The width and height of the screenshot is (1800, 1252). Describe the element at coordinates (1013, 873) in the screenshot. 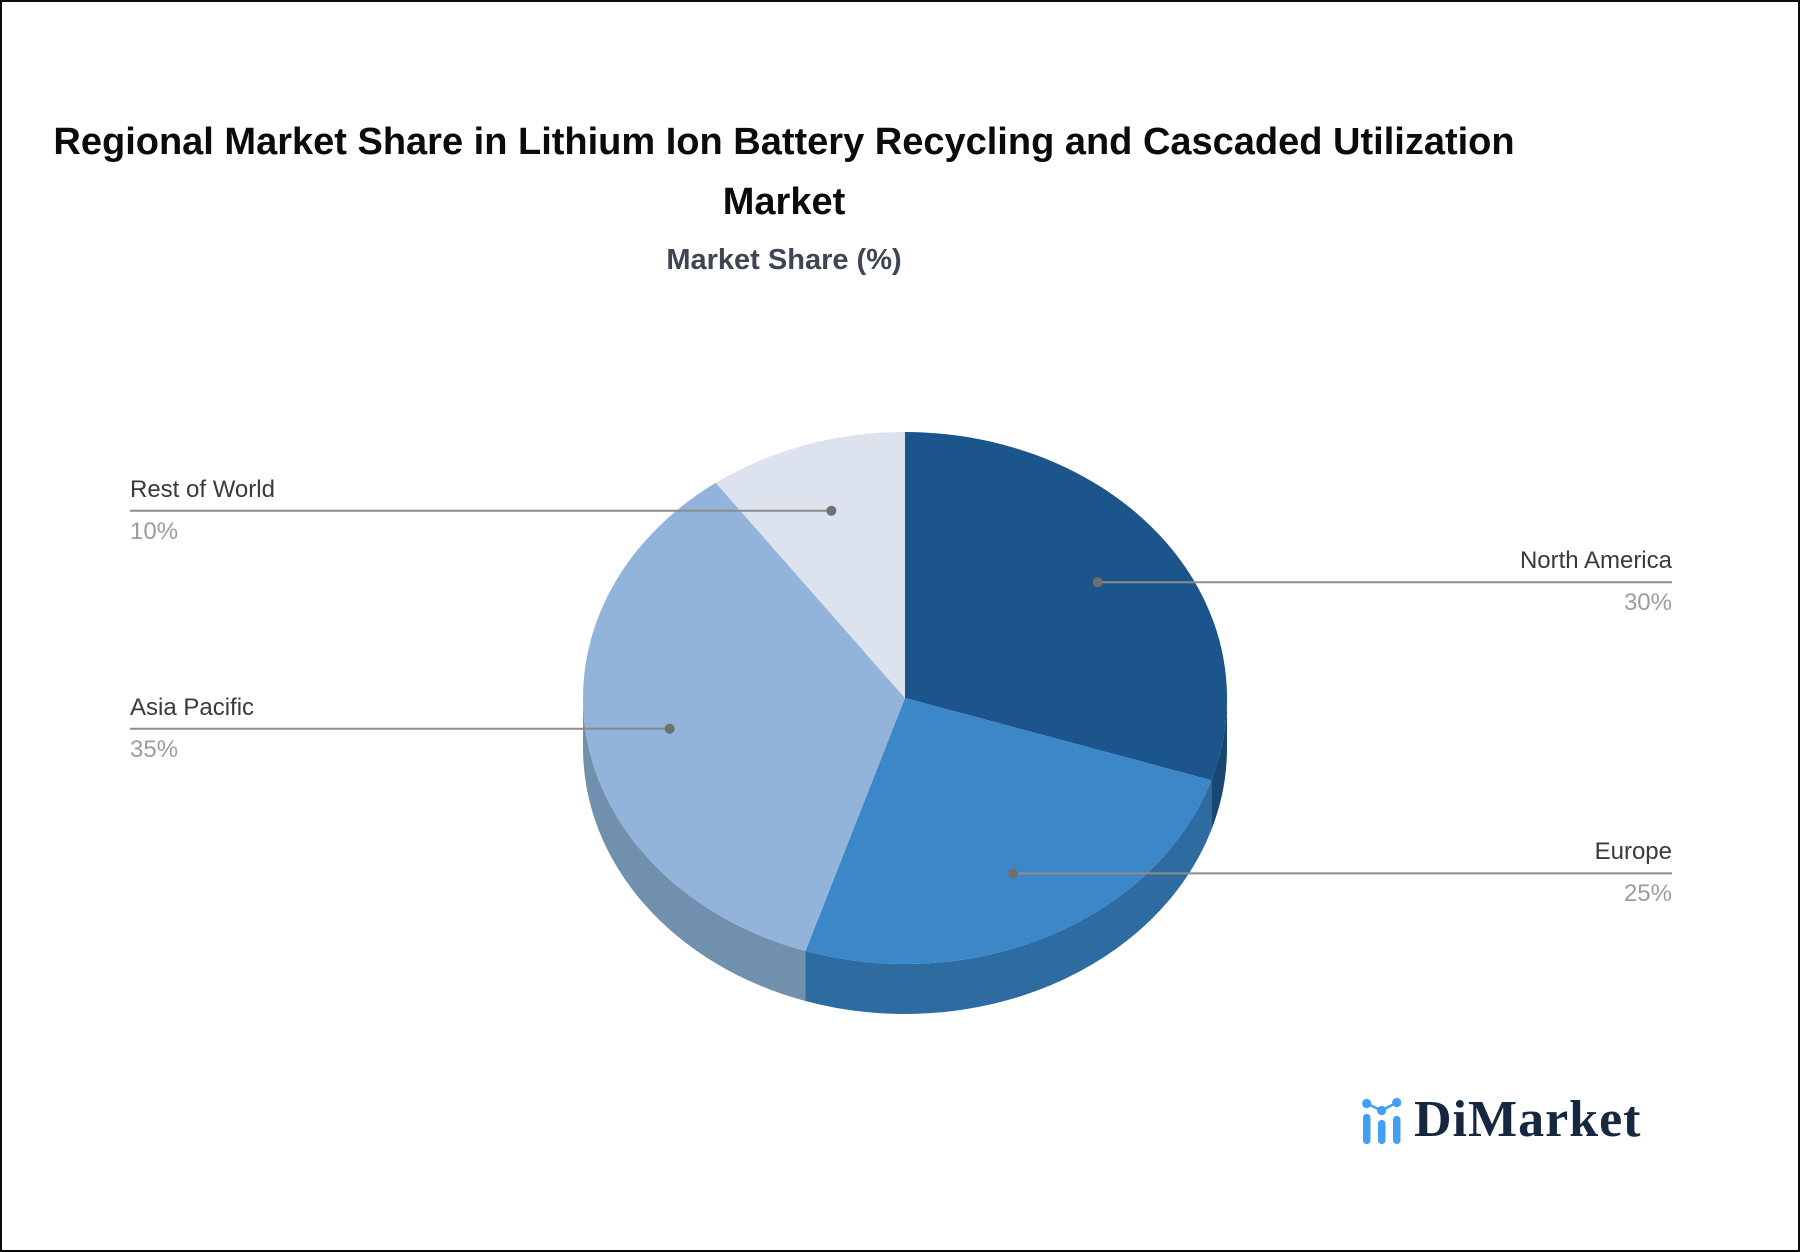

I see `callout-dot-europe` at that location.